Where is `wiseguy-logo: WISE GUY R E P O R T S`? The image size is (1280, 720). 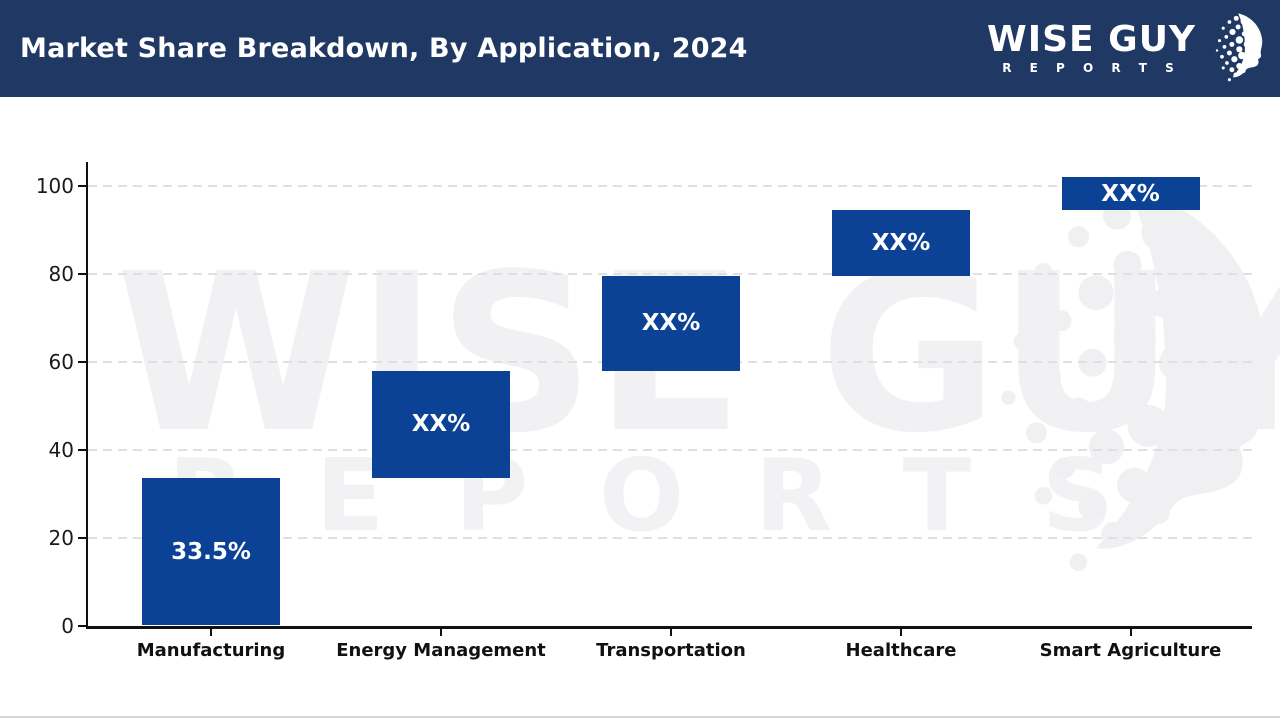 wiseguy-logo: WISE GUY R E P O R T S is located at coordinates (1133, 49).